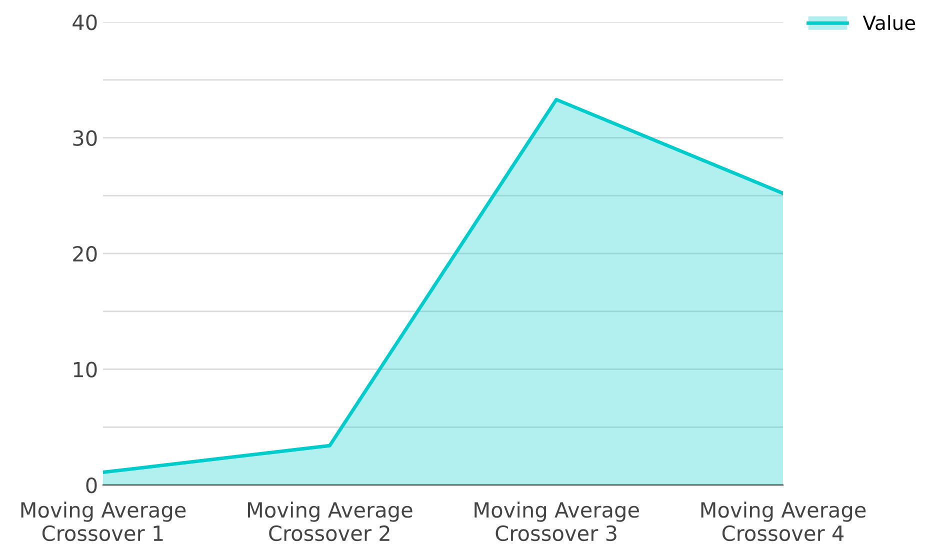 Image resolution: width=946 pixels, height=555 pixels. I want to click on y-tick-label: 10, so click(85, 370).